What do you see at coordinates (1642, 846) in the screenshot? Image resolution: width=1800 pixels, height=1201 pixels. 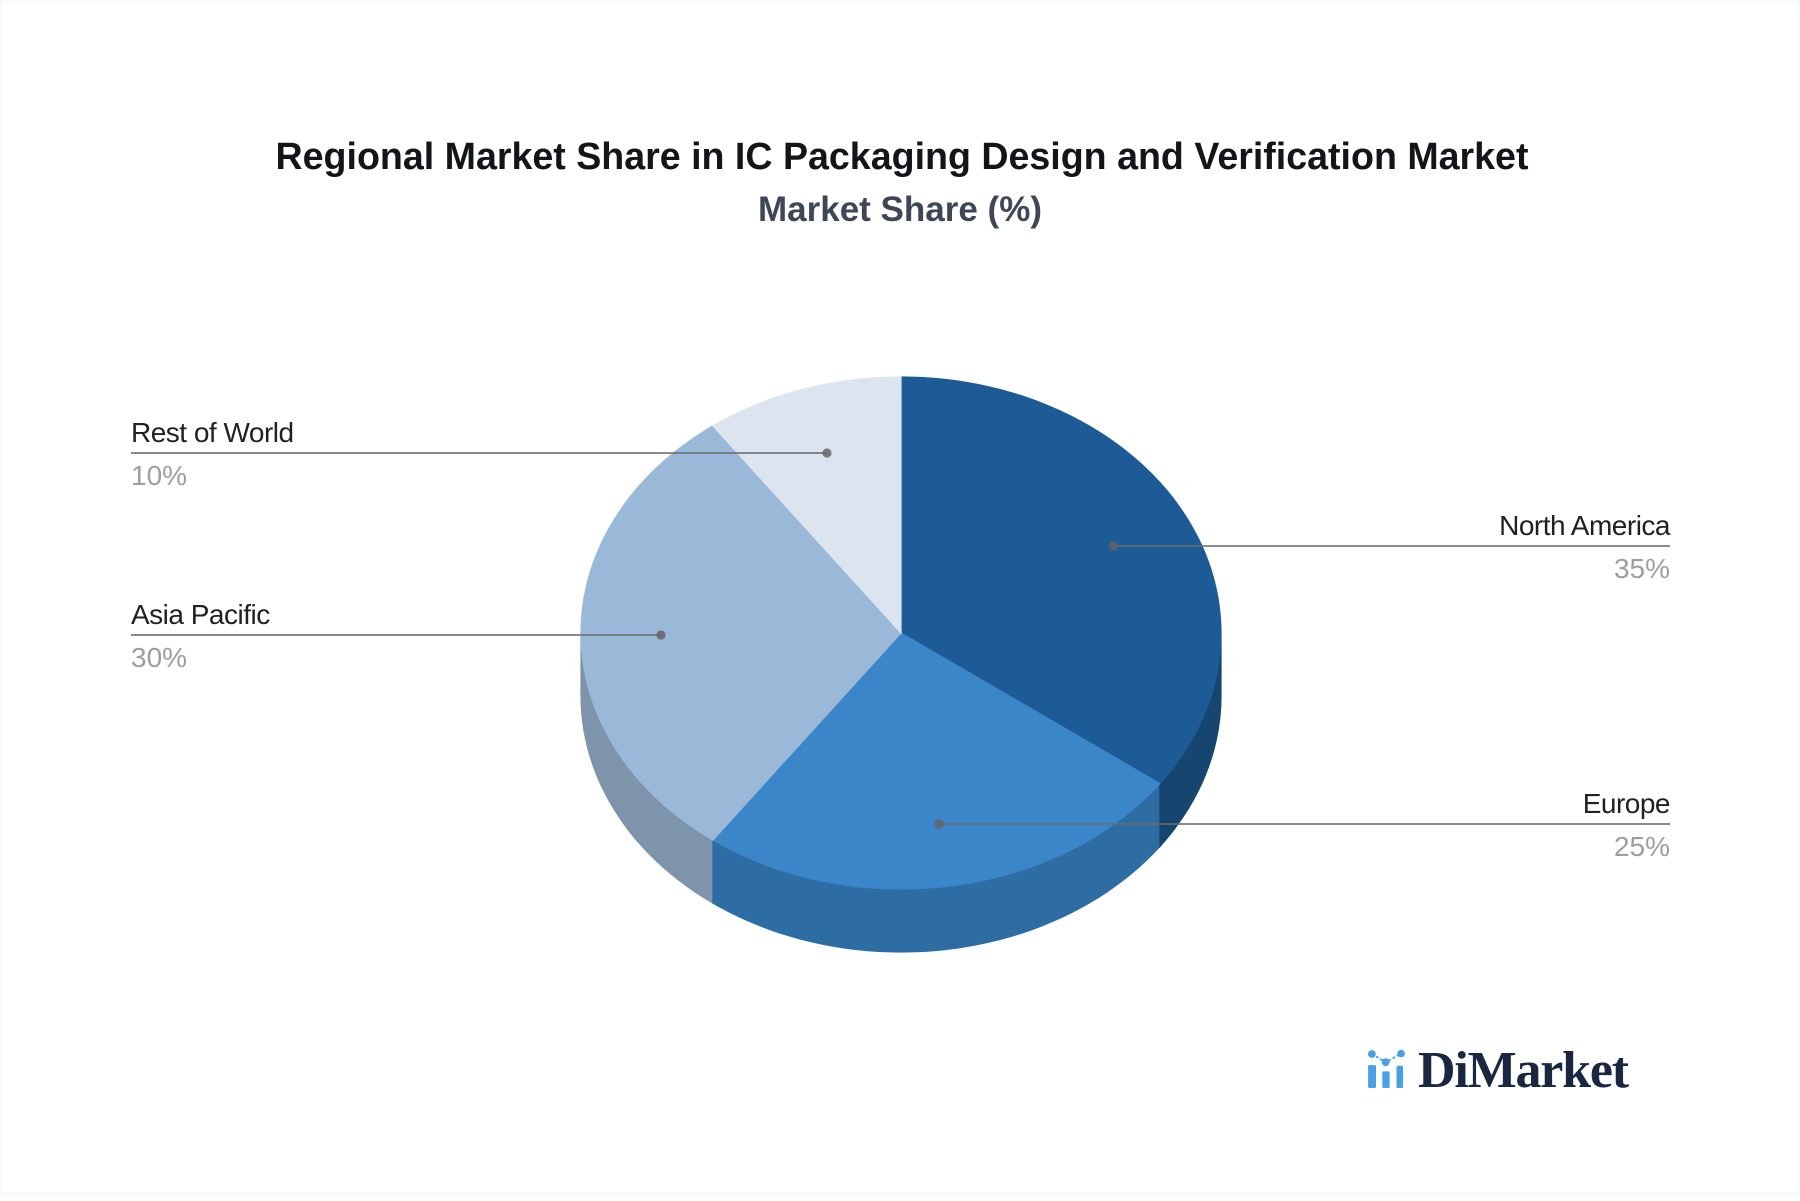 I see `svg-text: 25%` at bounding box center [1642, 846].